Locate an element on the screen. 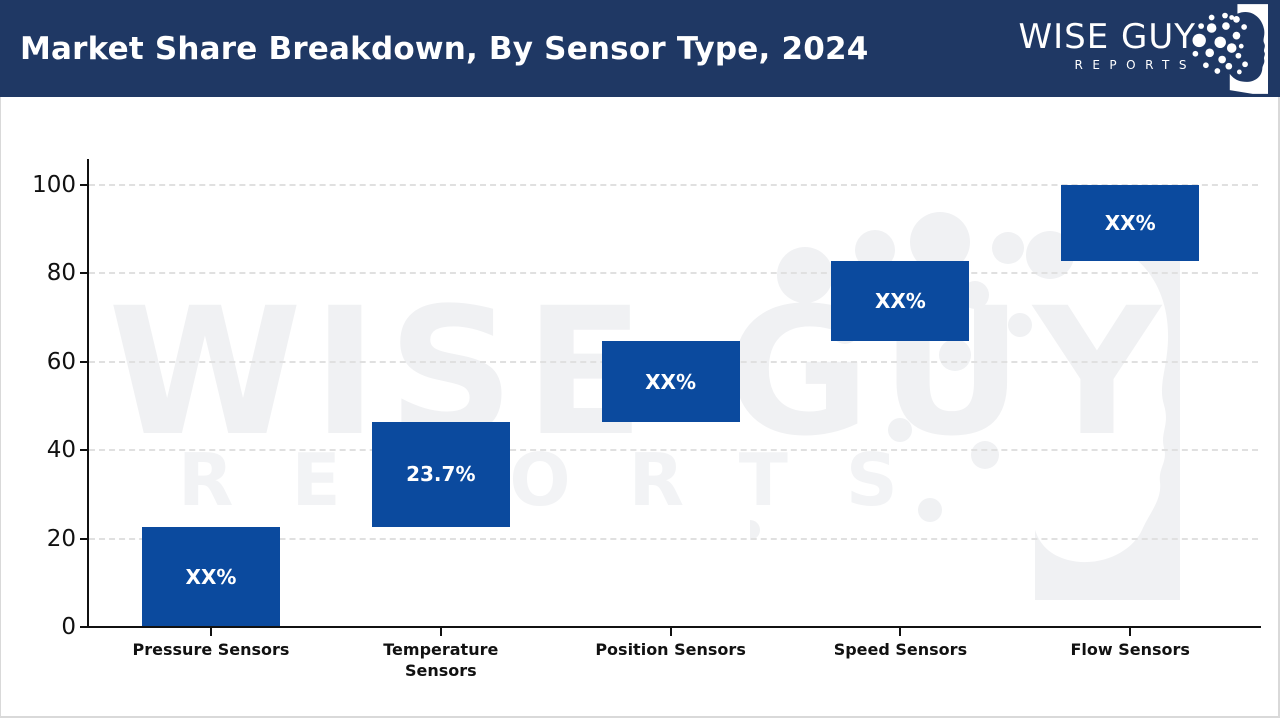  y-tick-label: 100 is located at coordinates (54, 185).